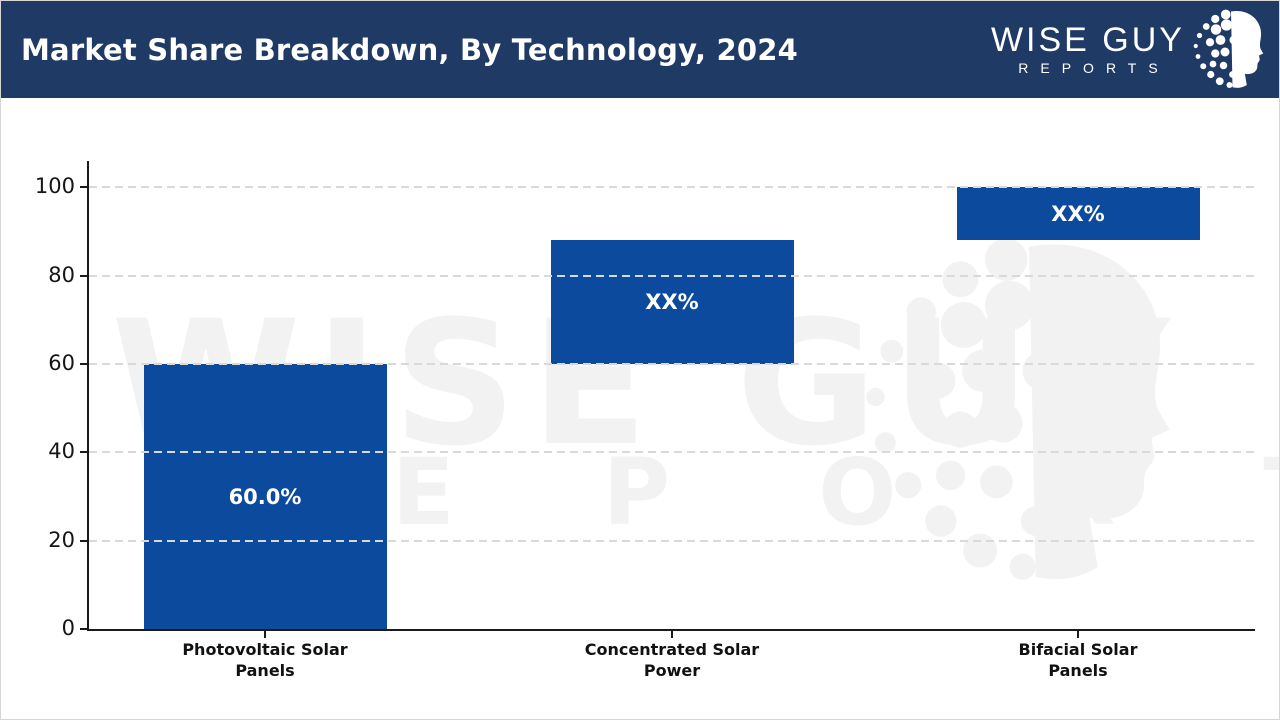 The image size is (1280, 720). I want to click on logo-text: WISE GUY REPORTS, so click(1088, 49).